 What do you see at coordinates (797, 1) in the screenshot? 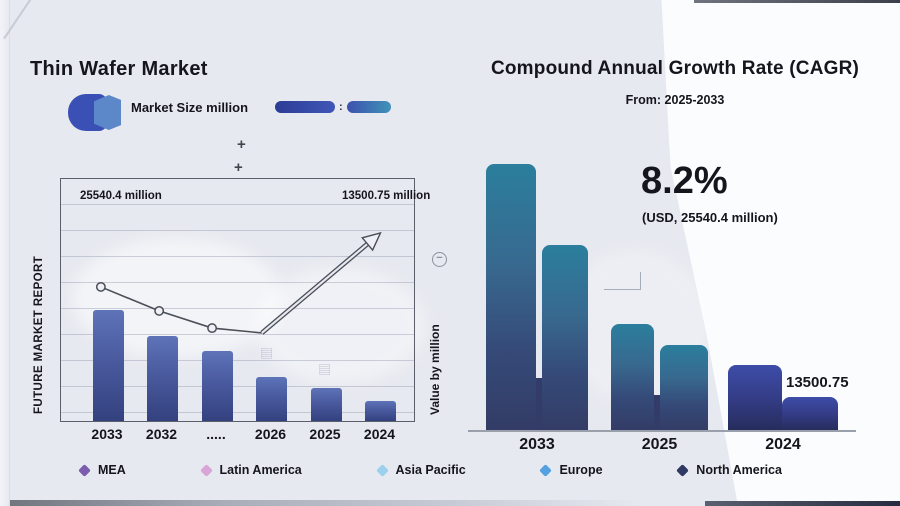
I see `top-edge-line` at bounding box center [797, 1].